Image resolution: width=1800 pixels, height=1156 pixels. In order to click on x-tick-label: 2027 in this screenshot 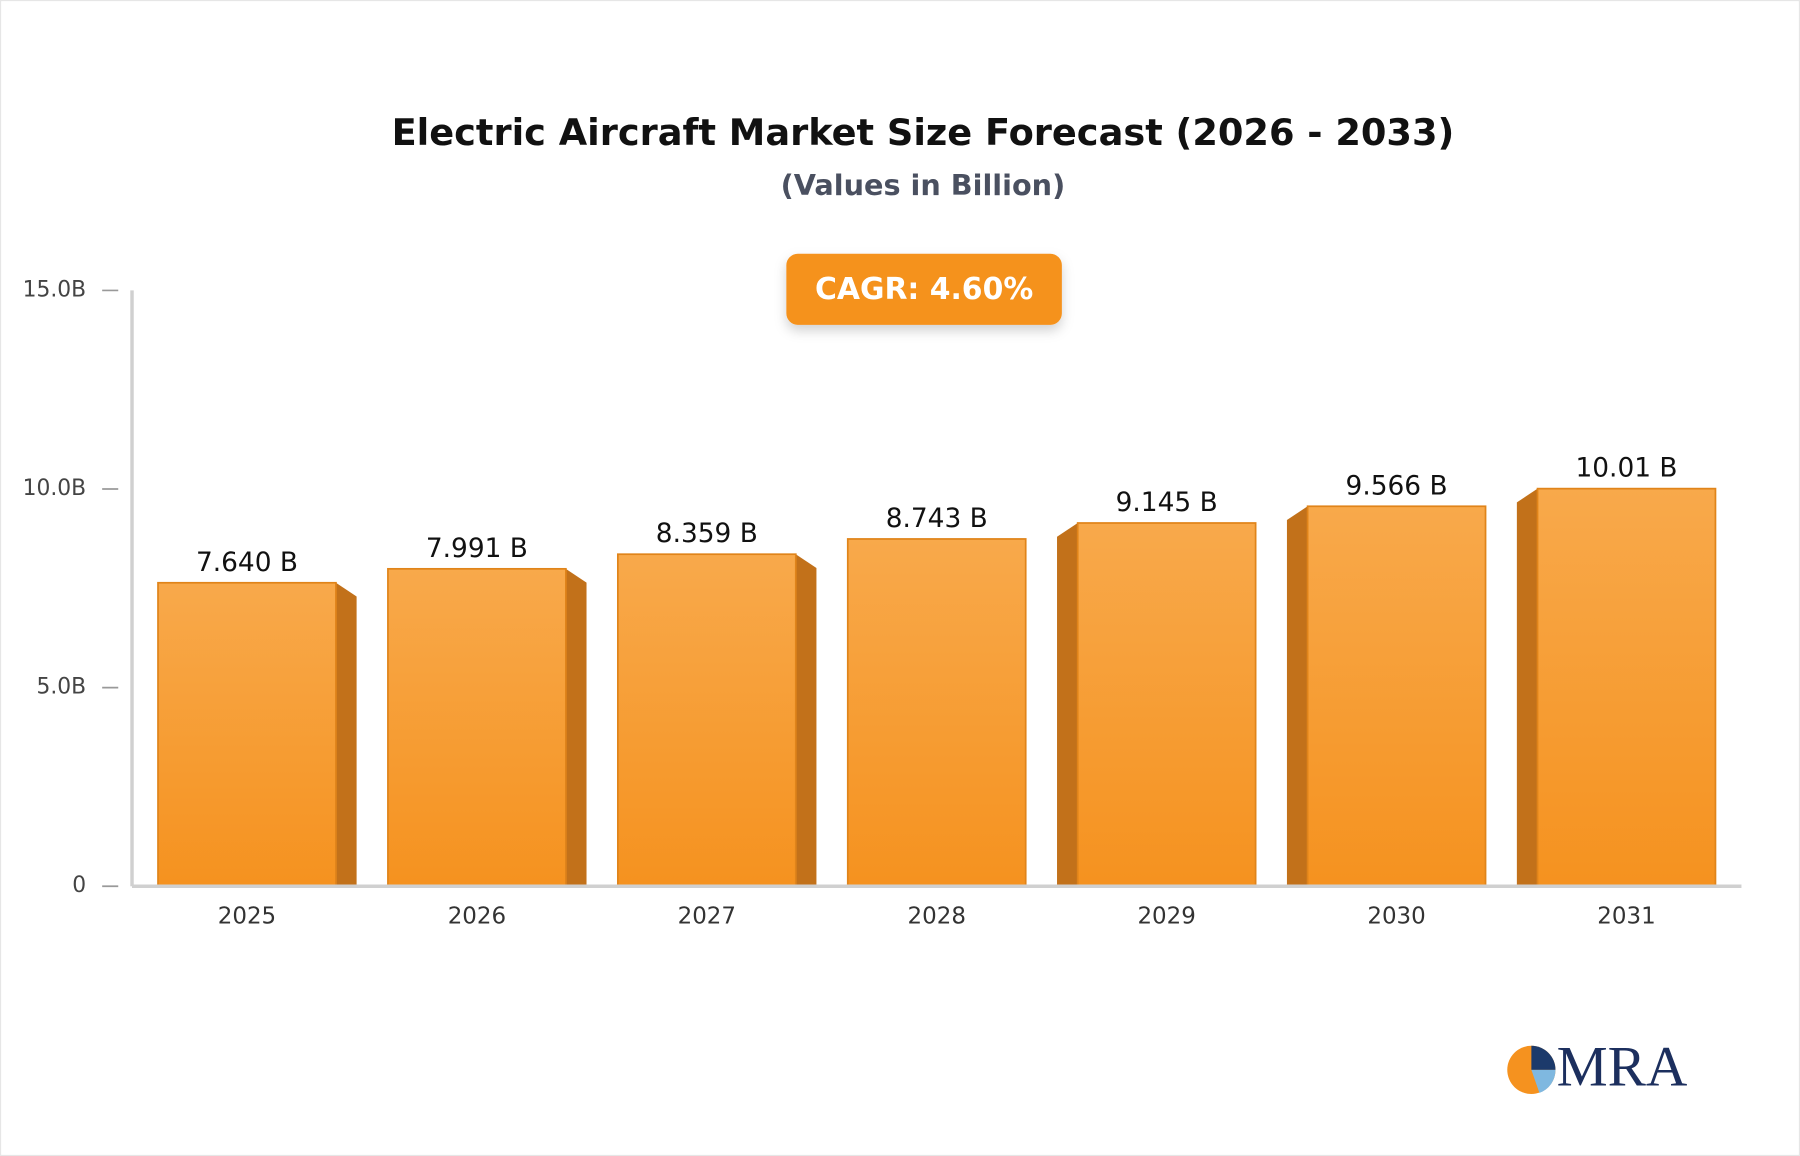, I will do `click(707, 917)`.